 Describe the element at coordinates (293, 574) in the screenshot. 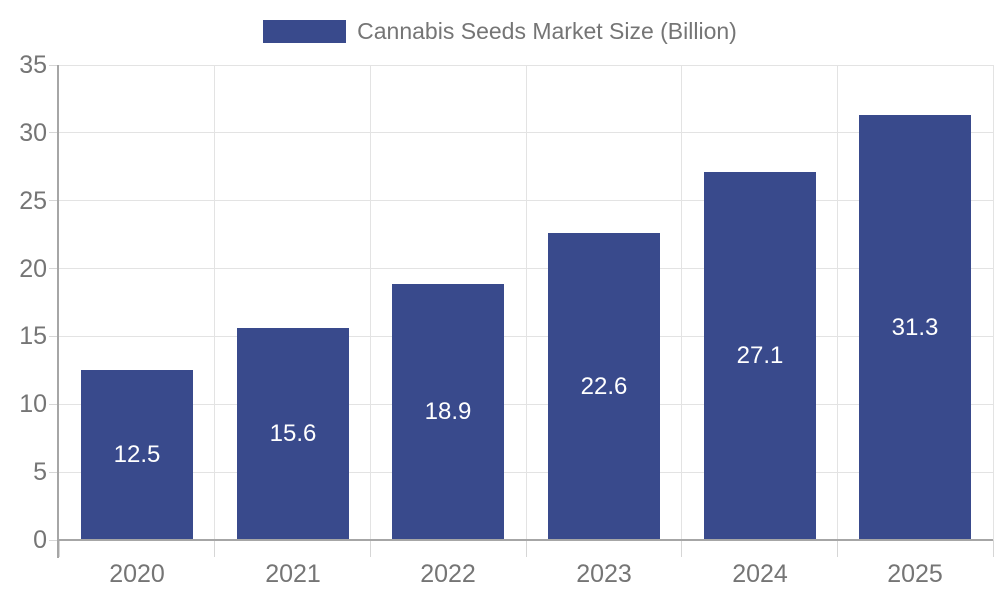

I see `x-axis-label: 2021` at that location.